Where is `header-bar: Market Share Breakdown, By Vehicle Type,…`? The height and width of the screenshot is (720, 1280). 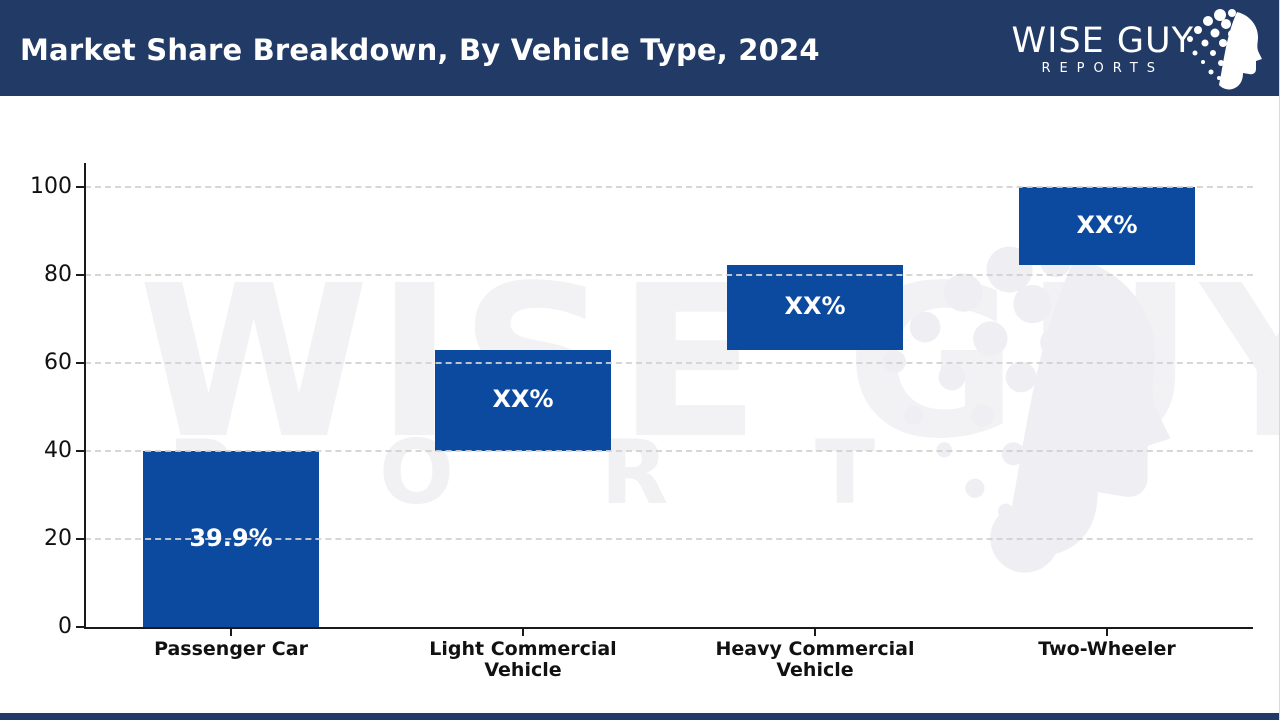 header-bar: Market Share Breakdown, By Vehicle Type,… is located at coordinates (639, 48).